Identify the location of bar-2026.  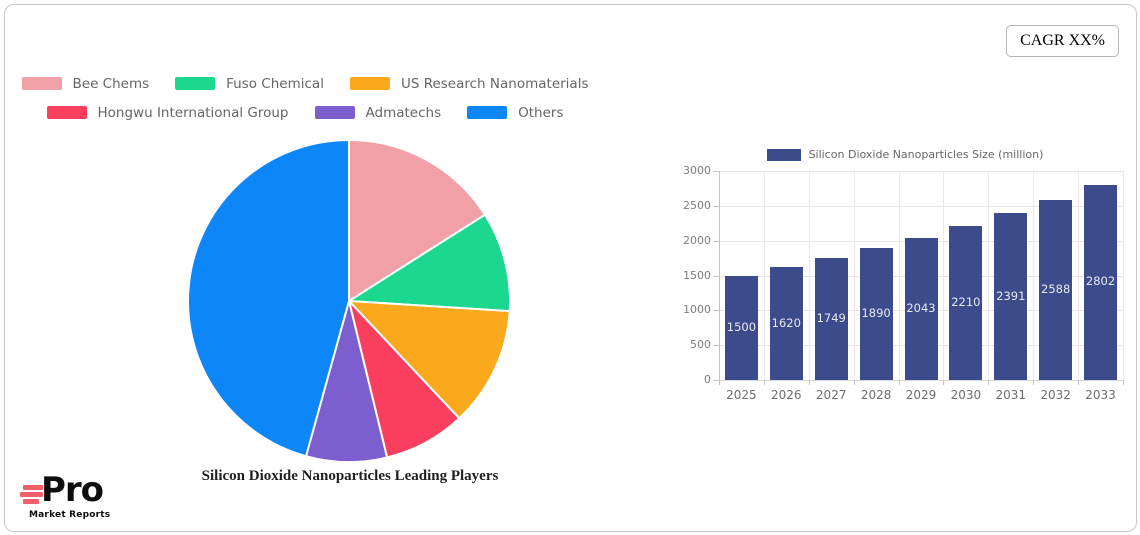
(786, 323).